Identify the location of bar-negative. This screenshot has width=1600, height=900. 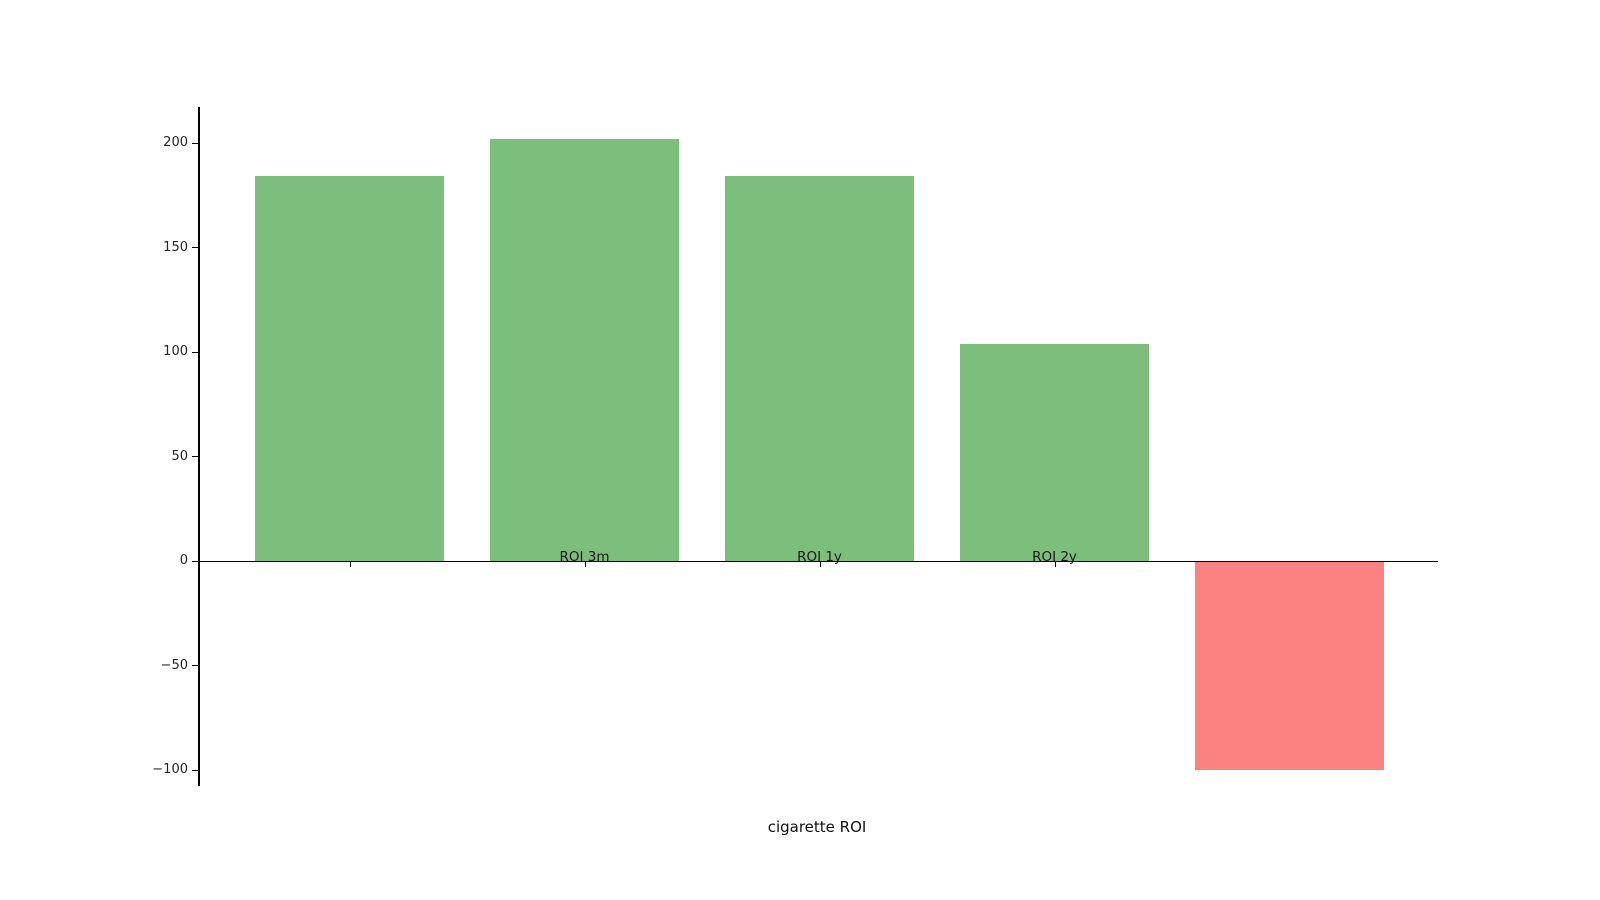
(1289, 666).